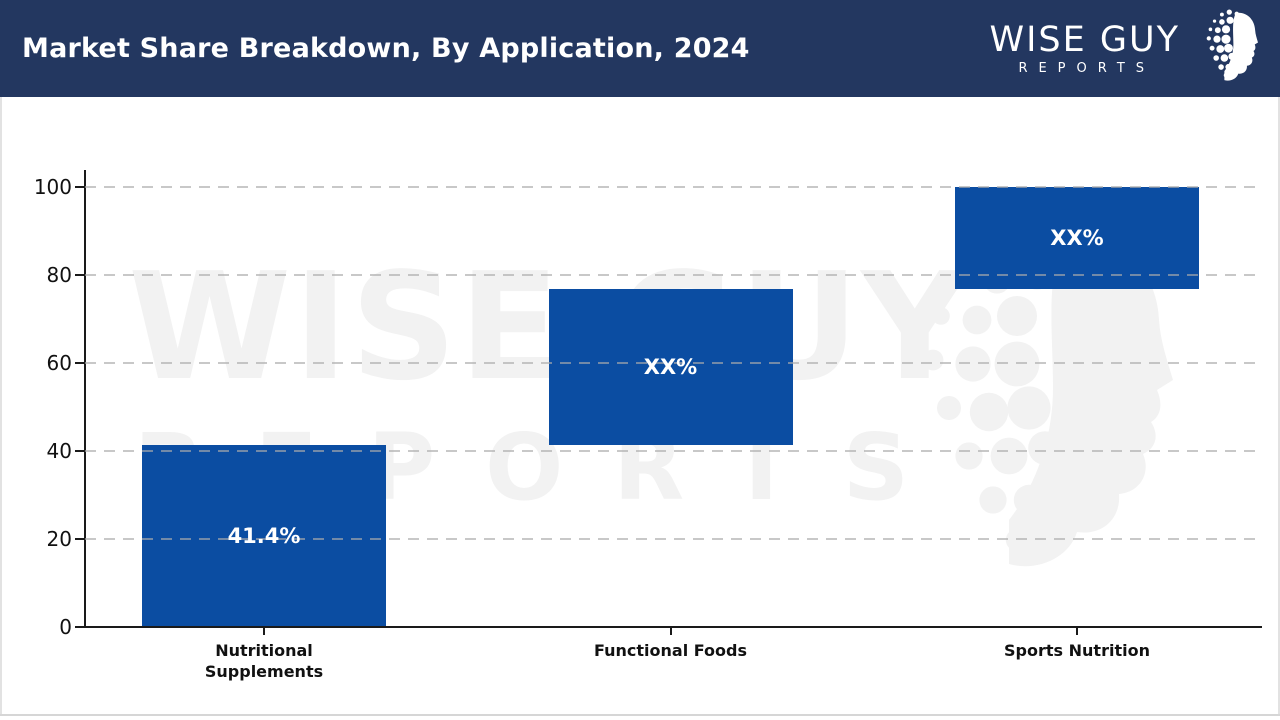 Image resolution: width=1280 pixels, height=720 pixels. Describe the element at coordinates (264, 661) in the screenshot. I see `x-axis-label: Nutritional Supplements` at that location.